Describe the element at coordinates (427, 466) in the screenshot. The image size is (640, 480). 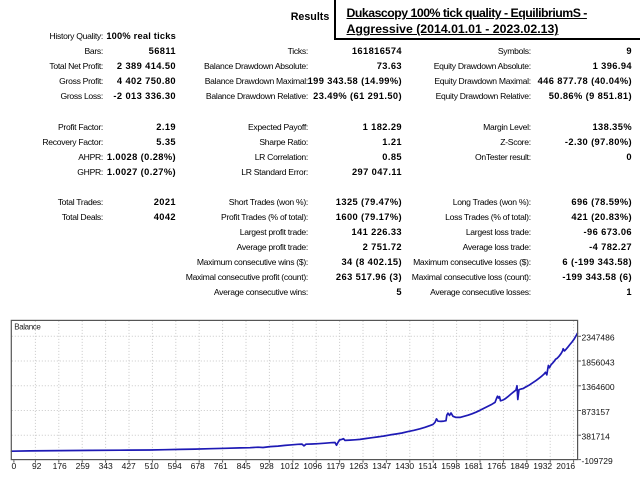
I see `svg-text: 1514` at that location.